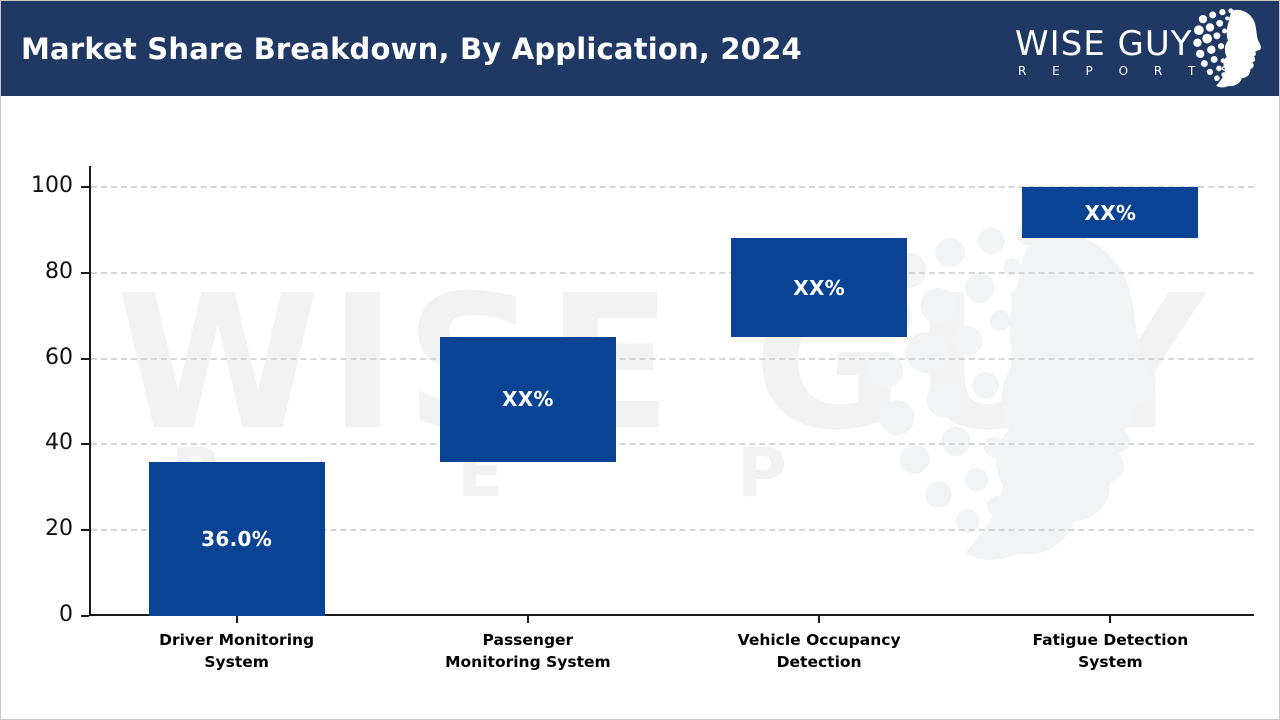 This screenshot has height=720, width=1280. I want to click on bar-value-label: 36.0%, so click(237, 538).